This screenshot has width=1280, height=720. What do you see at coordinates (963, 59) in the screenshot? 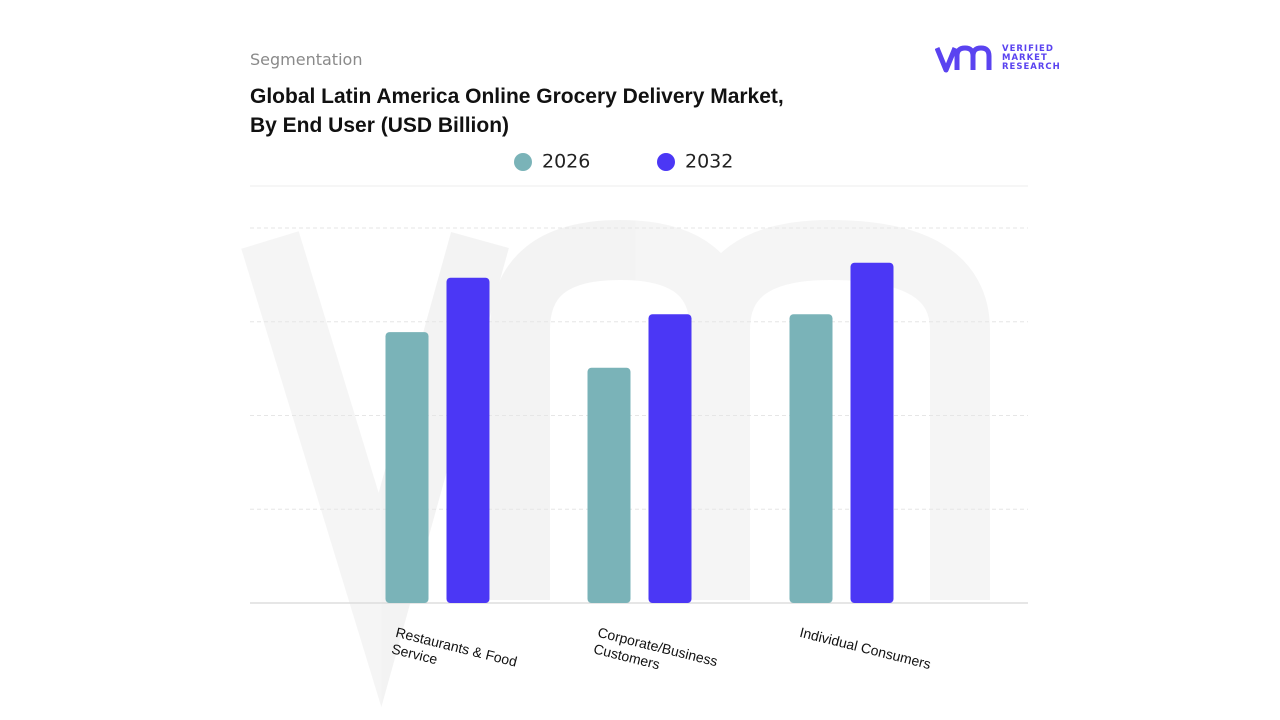
I see `logo-mark` at bounding box center [963, 59].